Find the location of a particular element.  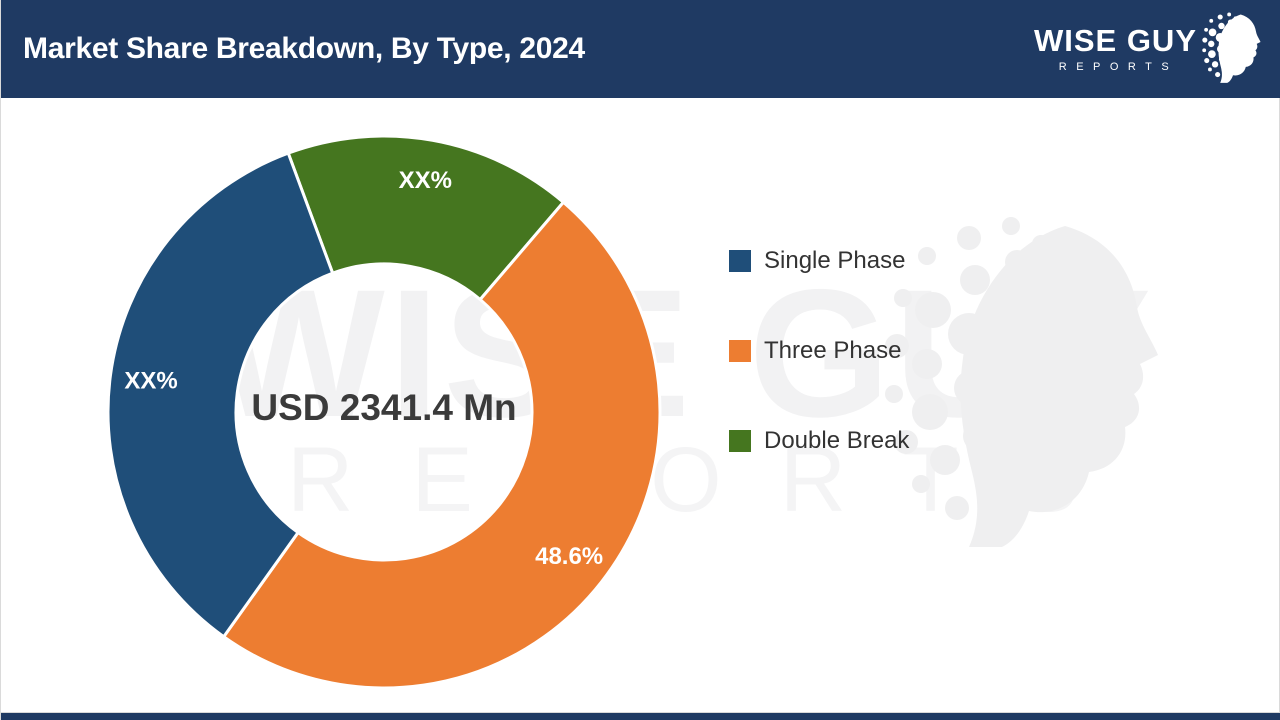

legend-item-single-phase: Single Phase is located at coordinates (819, 261).